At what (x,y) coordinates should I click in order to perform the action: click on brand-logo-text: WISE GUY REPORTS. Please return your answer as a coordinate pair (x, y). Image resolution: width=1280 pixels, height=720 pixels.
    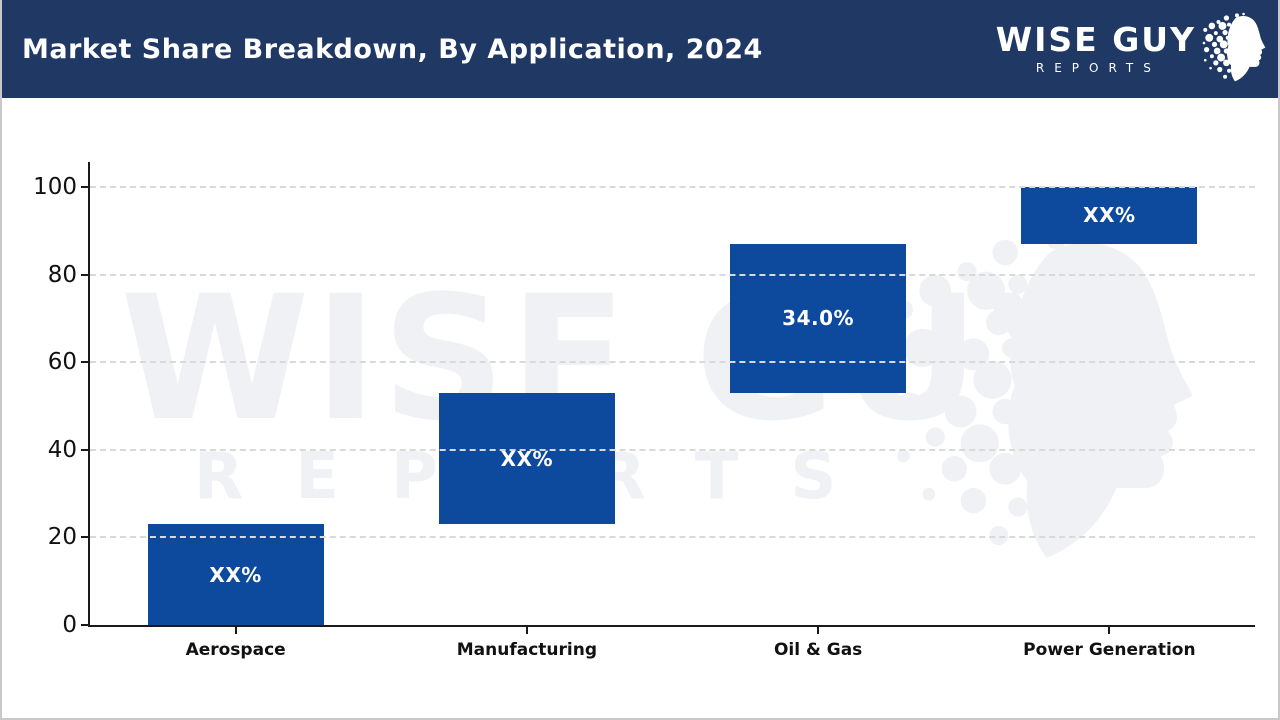
    Looking at the image, I should click on (1096, 49).